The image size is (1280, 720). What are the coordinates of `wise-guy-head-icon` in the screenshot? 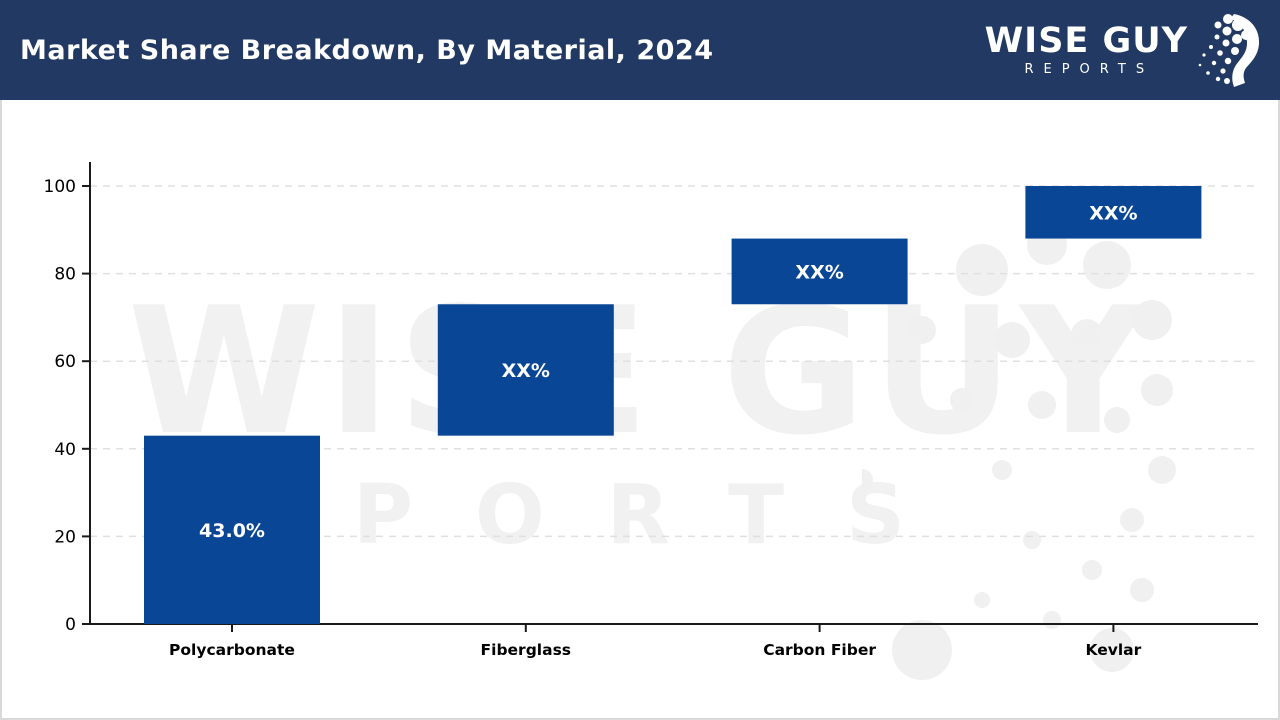 It's located at (1229, 50).